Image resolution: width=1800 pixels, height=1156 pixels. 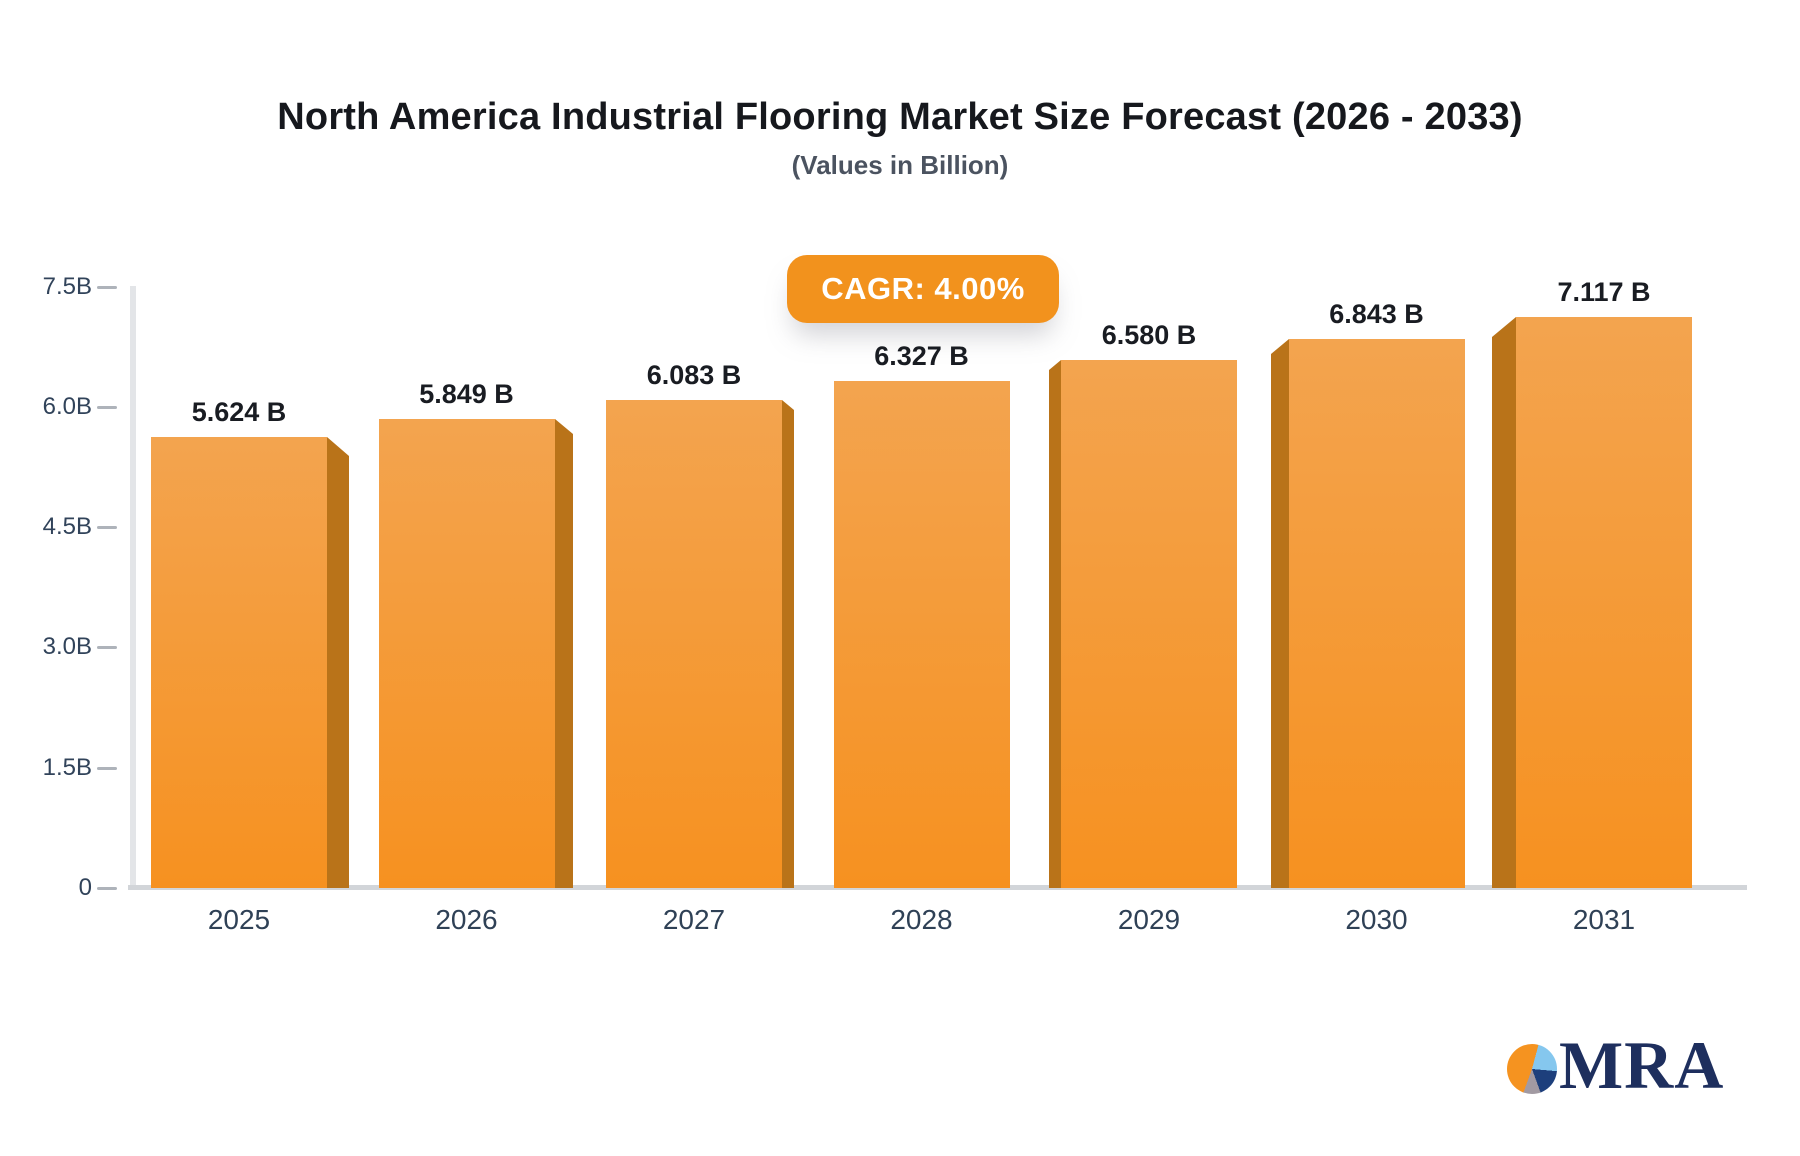 I want to click on bar-value-label-2028: 6.327 B, so click(x=921, y=356).